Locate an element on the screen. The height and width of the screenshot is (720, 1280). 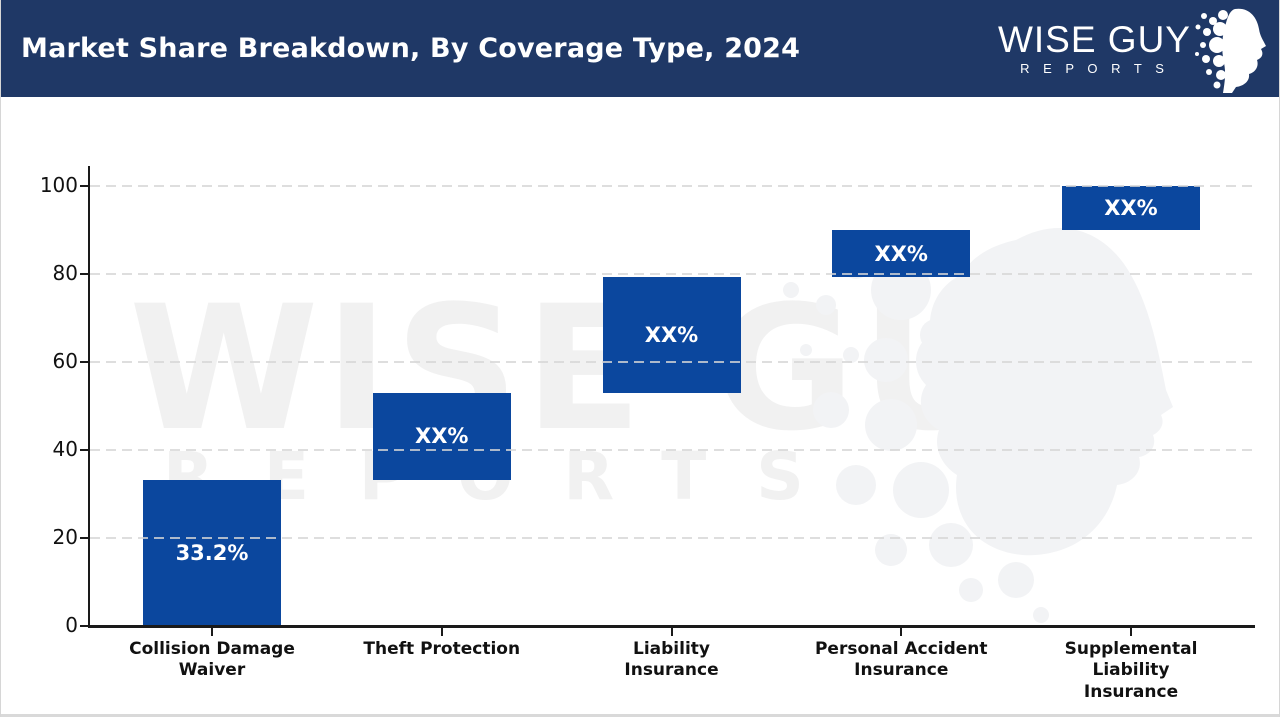
bar-value-label-0: 33.2% is located at coordinates (212, 552).